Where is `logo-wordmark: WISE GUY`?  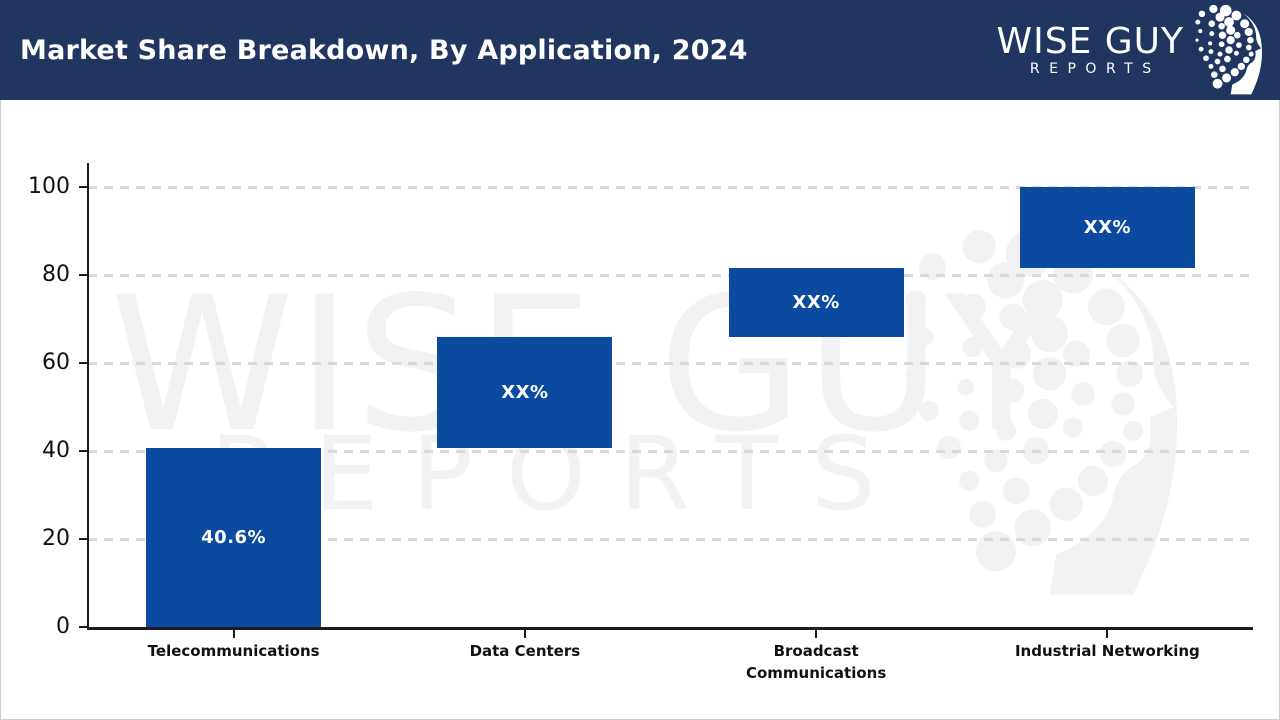
logo-wordmark: WISE GUY is located at coordinates (1090, 41).